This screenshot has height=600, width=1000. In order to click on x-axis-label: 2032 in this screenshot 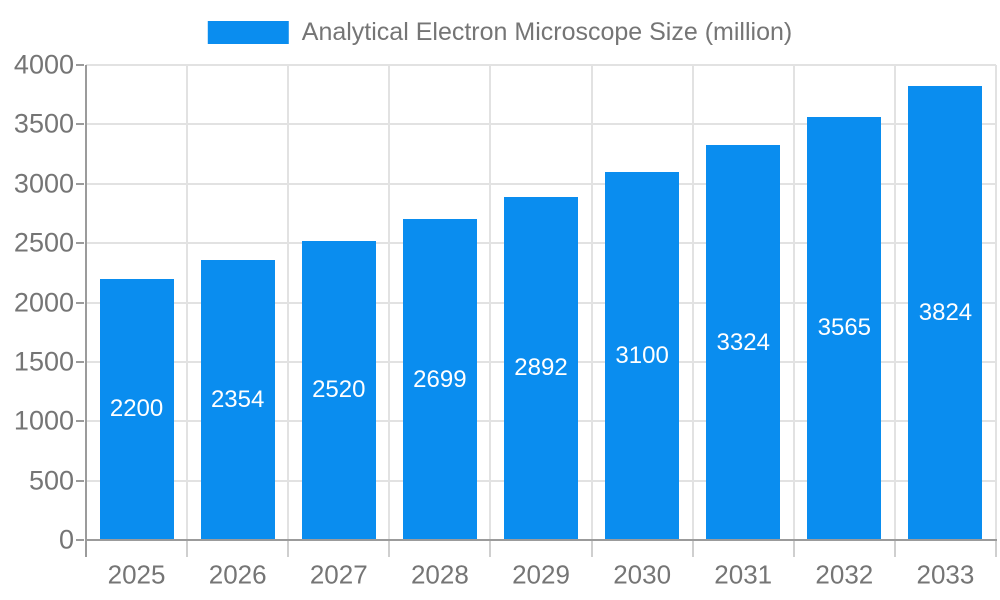, I will do `click(844, 574)`.